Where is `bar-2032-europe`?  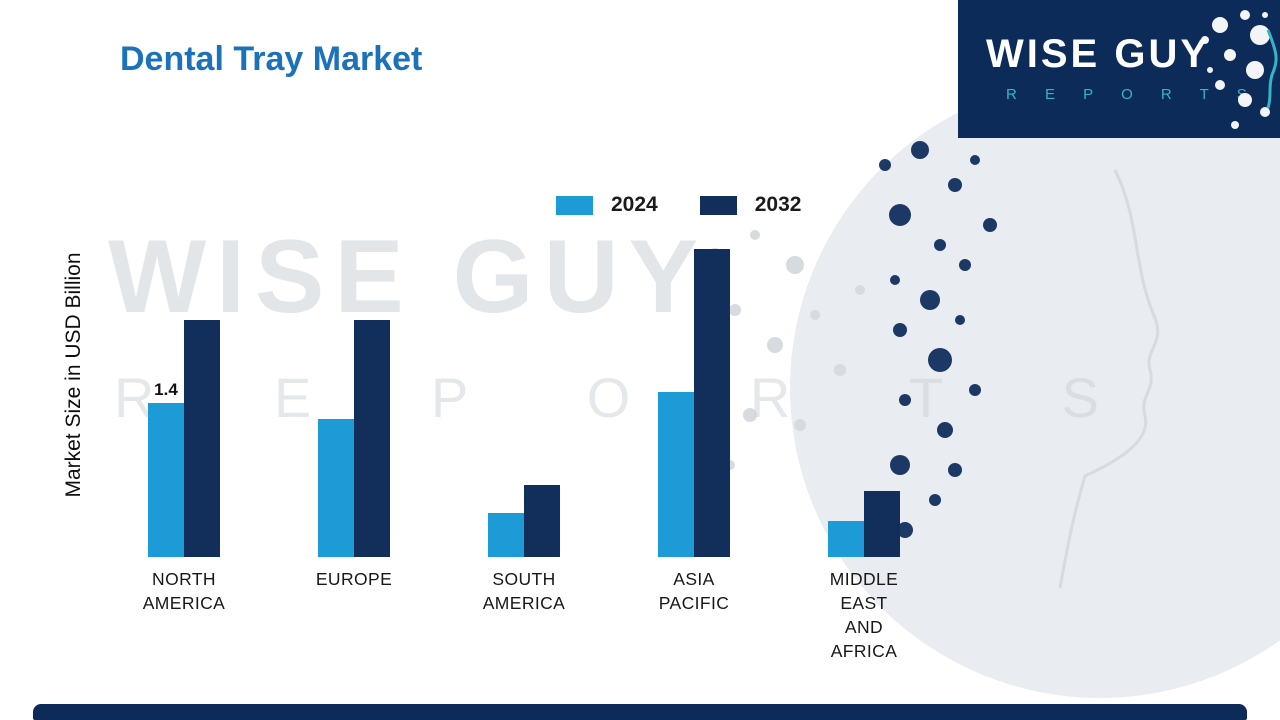 bar-2032-europe is located at coordinates (372, 438).